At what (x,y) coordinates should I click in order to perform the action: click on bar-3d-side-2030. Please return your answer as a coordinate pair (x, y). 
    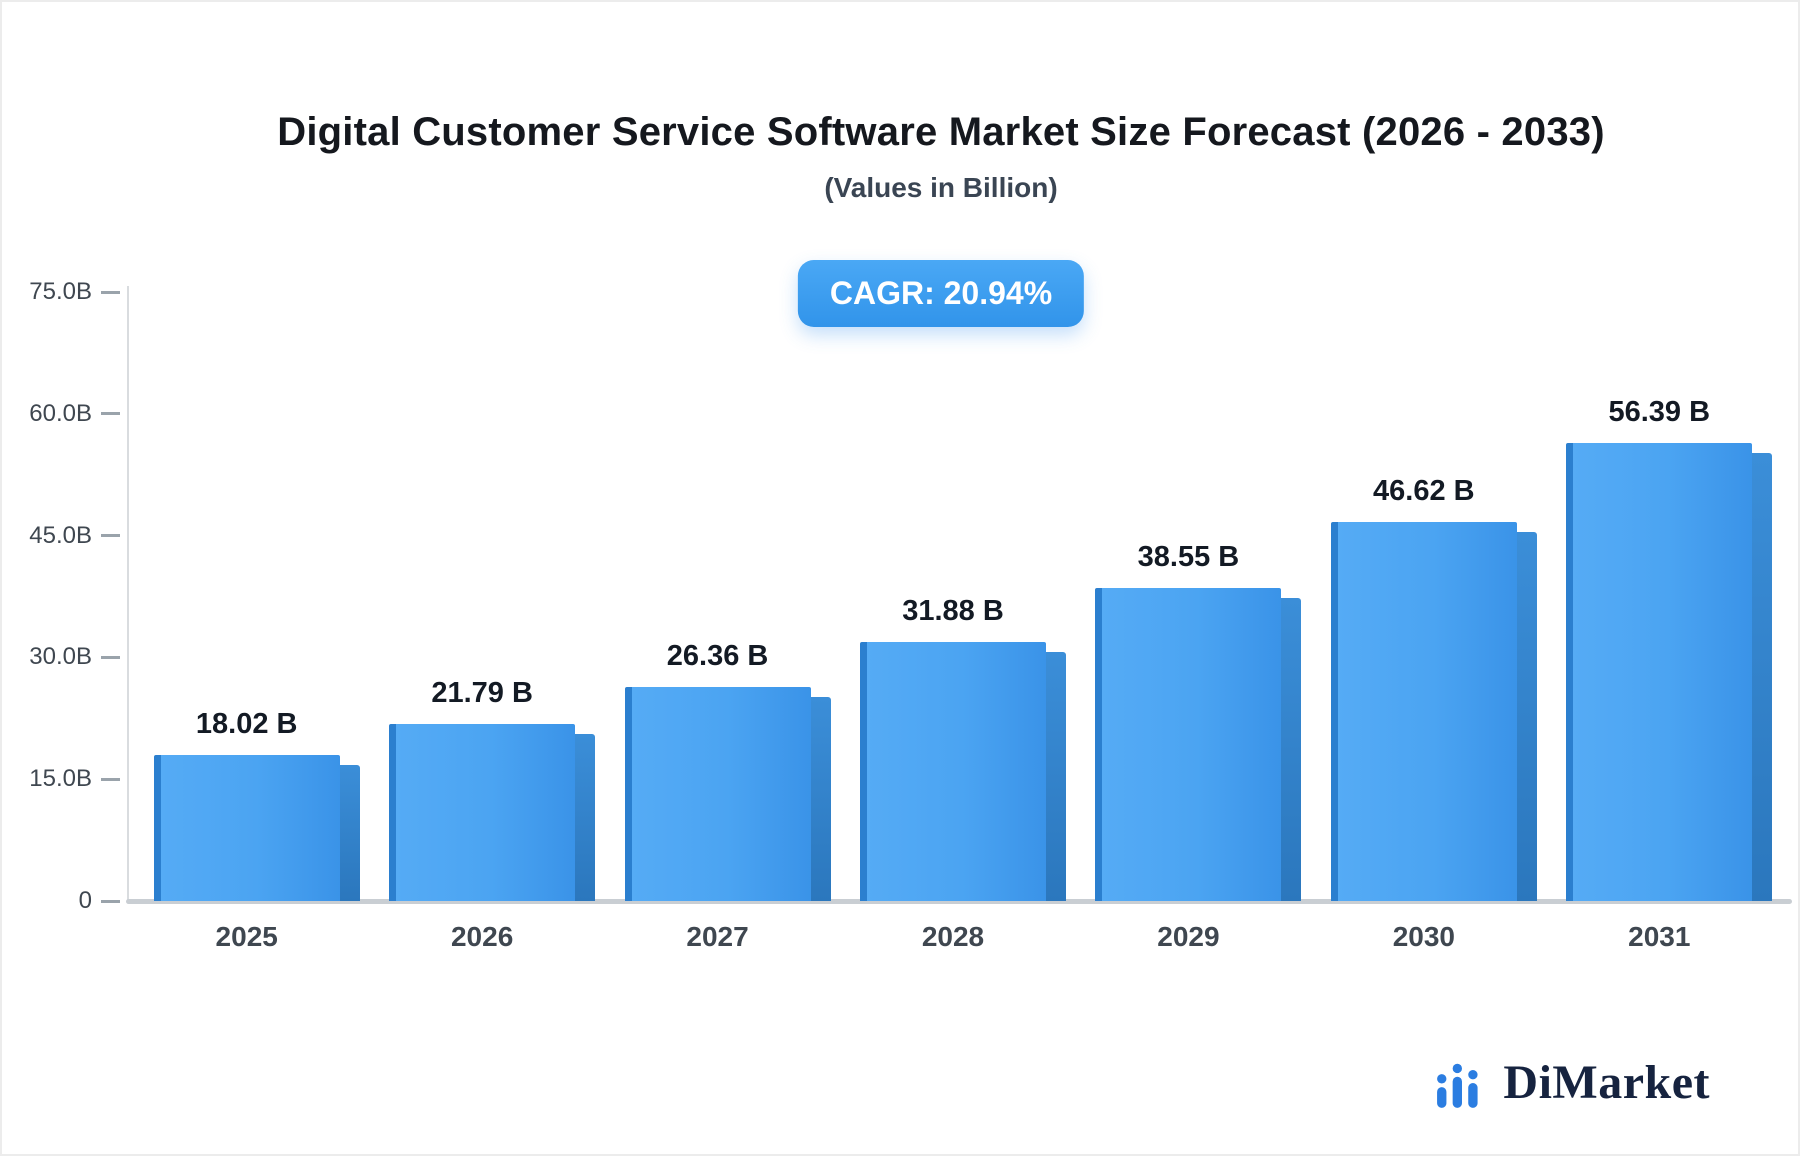
    Looking at the image, I should click on (1526, 716).